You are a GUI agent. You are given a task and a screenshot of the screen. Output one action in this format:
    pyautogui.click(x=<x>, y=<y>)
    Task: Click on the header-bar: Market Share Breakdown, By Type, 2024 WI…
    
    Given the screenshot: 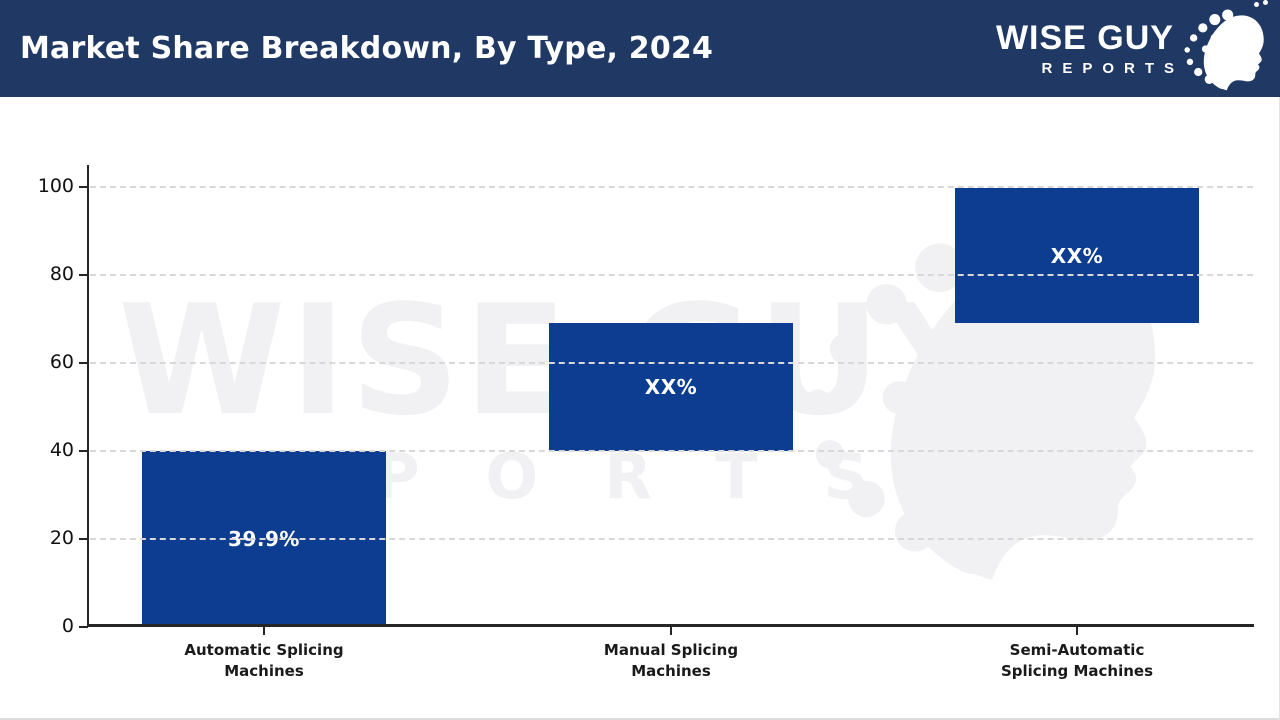 What is the action you would take?
    pyautogui.click(x=640, y=48)
    